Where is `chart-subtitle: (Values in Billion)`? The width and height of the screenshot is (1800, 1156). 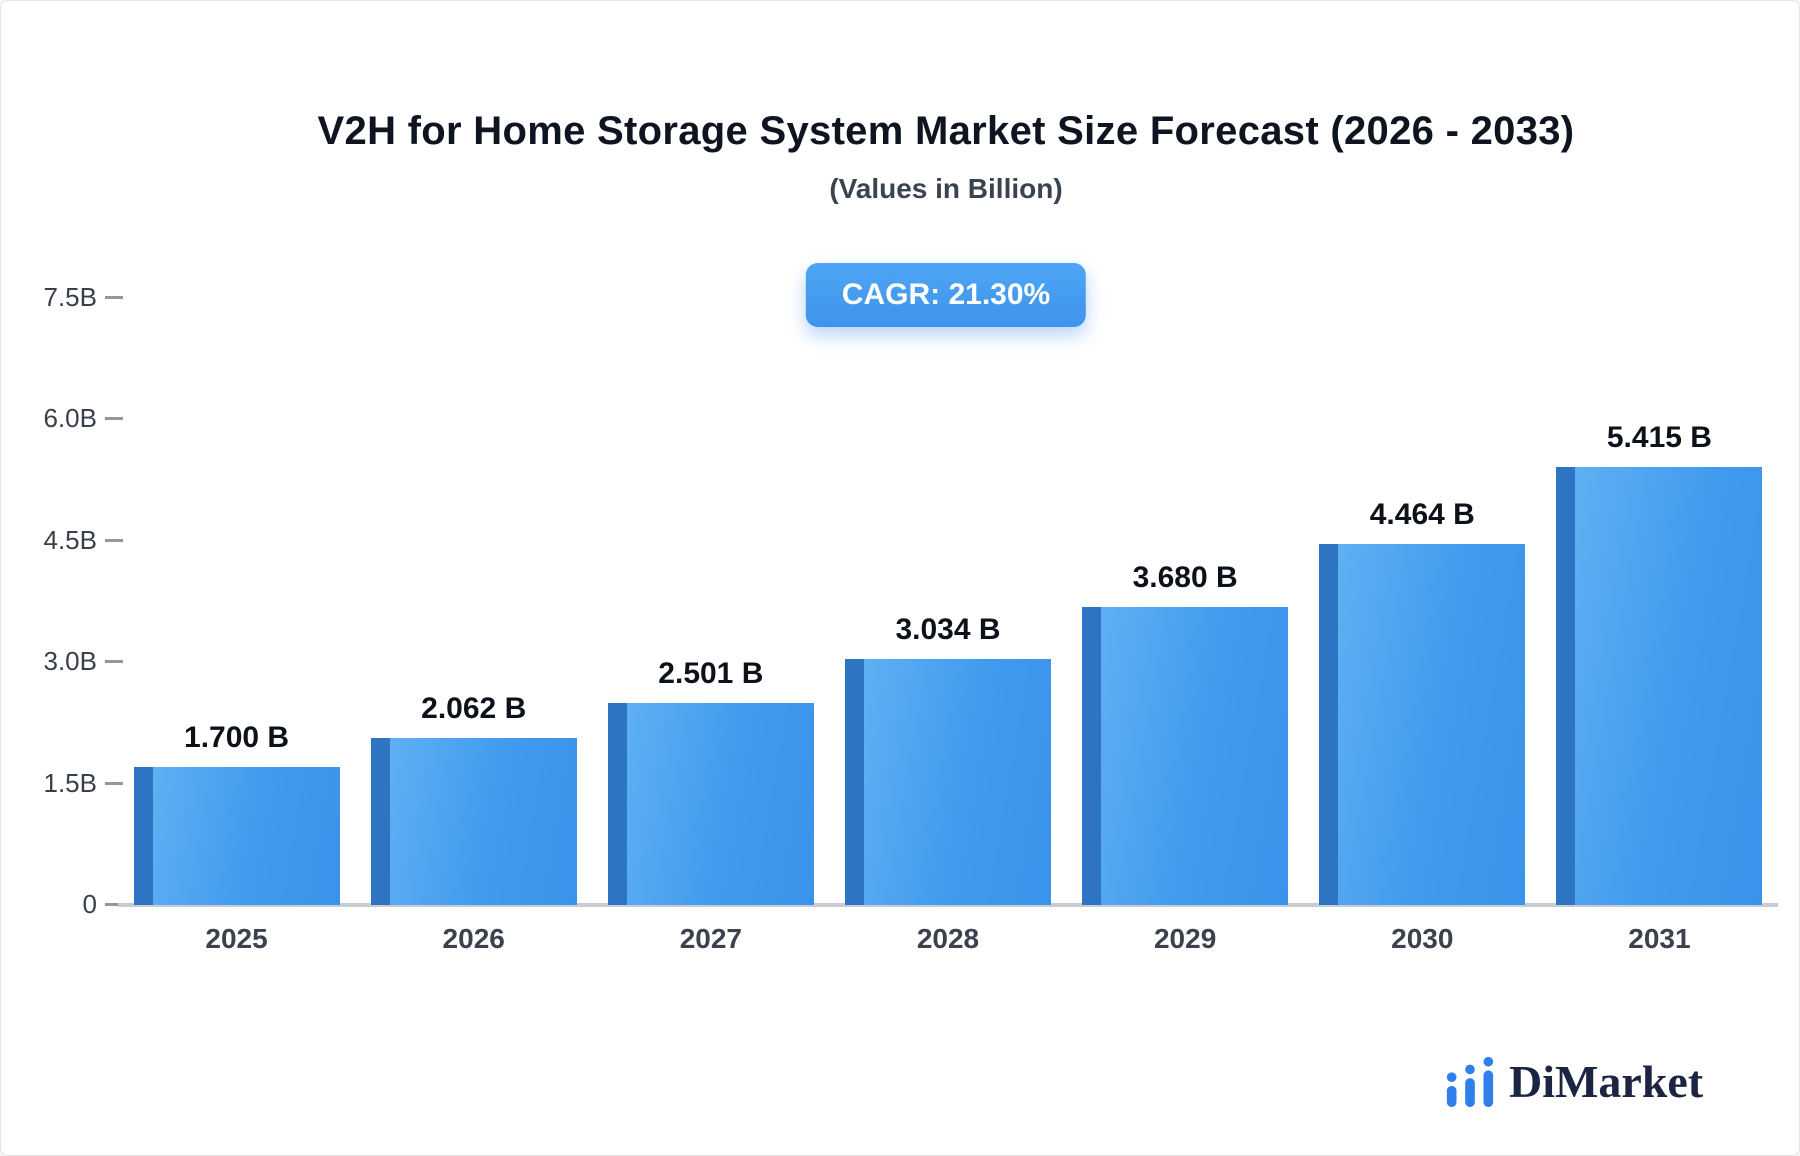
chart-subtitle: (Values in Billion) is located at coordinates (946, 188).